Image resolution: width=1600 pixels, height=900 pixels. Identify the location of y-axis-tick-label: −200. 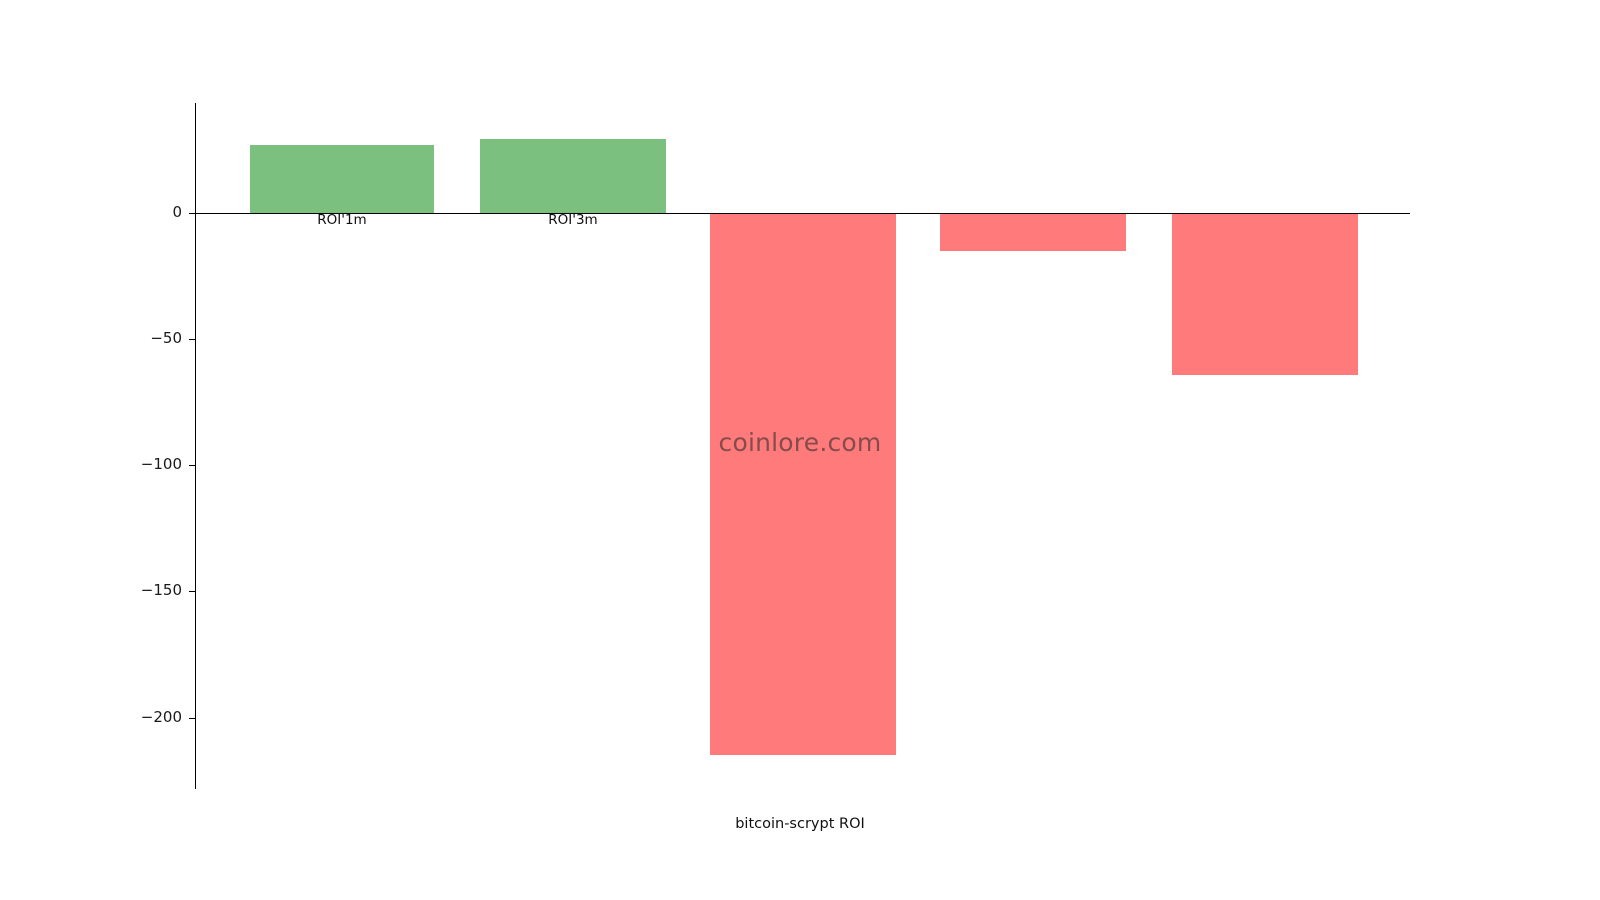
(161, 717).